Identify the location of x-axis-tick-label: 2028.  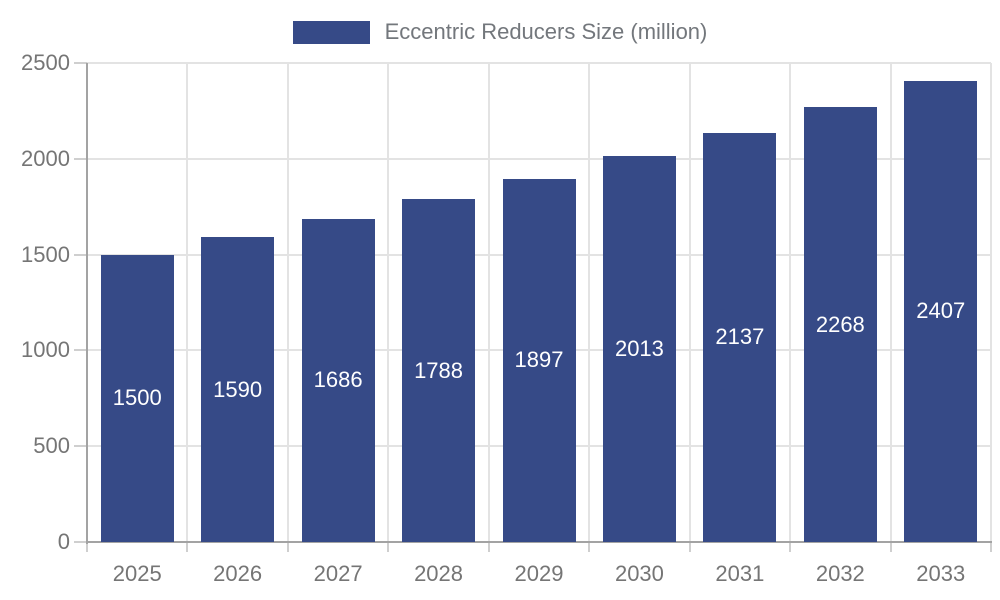
(439, 573).